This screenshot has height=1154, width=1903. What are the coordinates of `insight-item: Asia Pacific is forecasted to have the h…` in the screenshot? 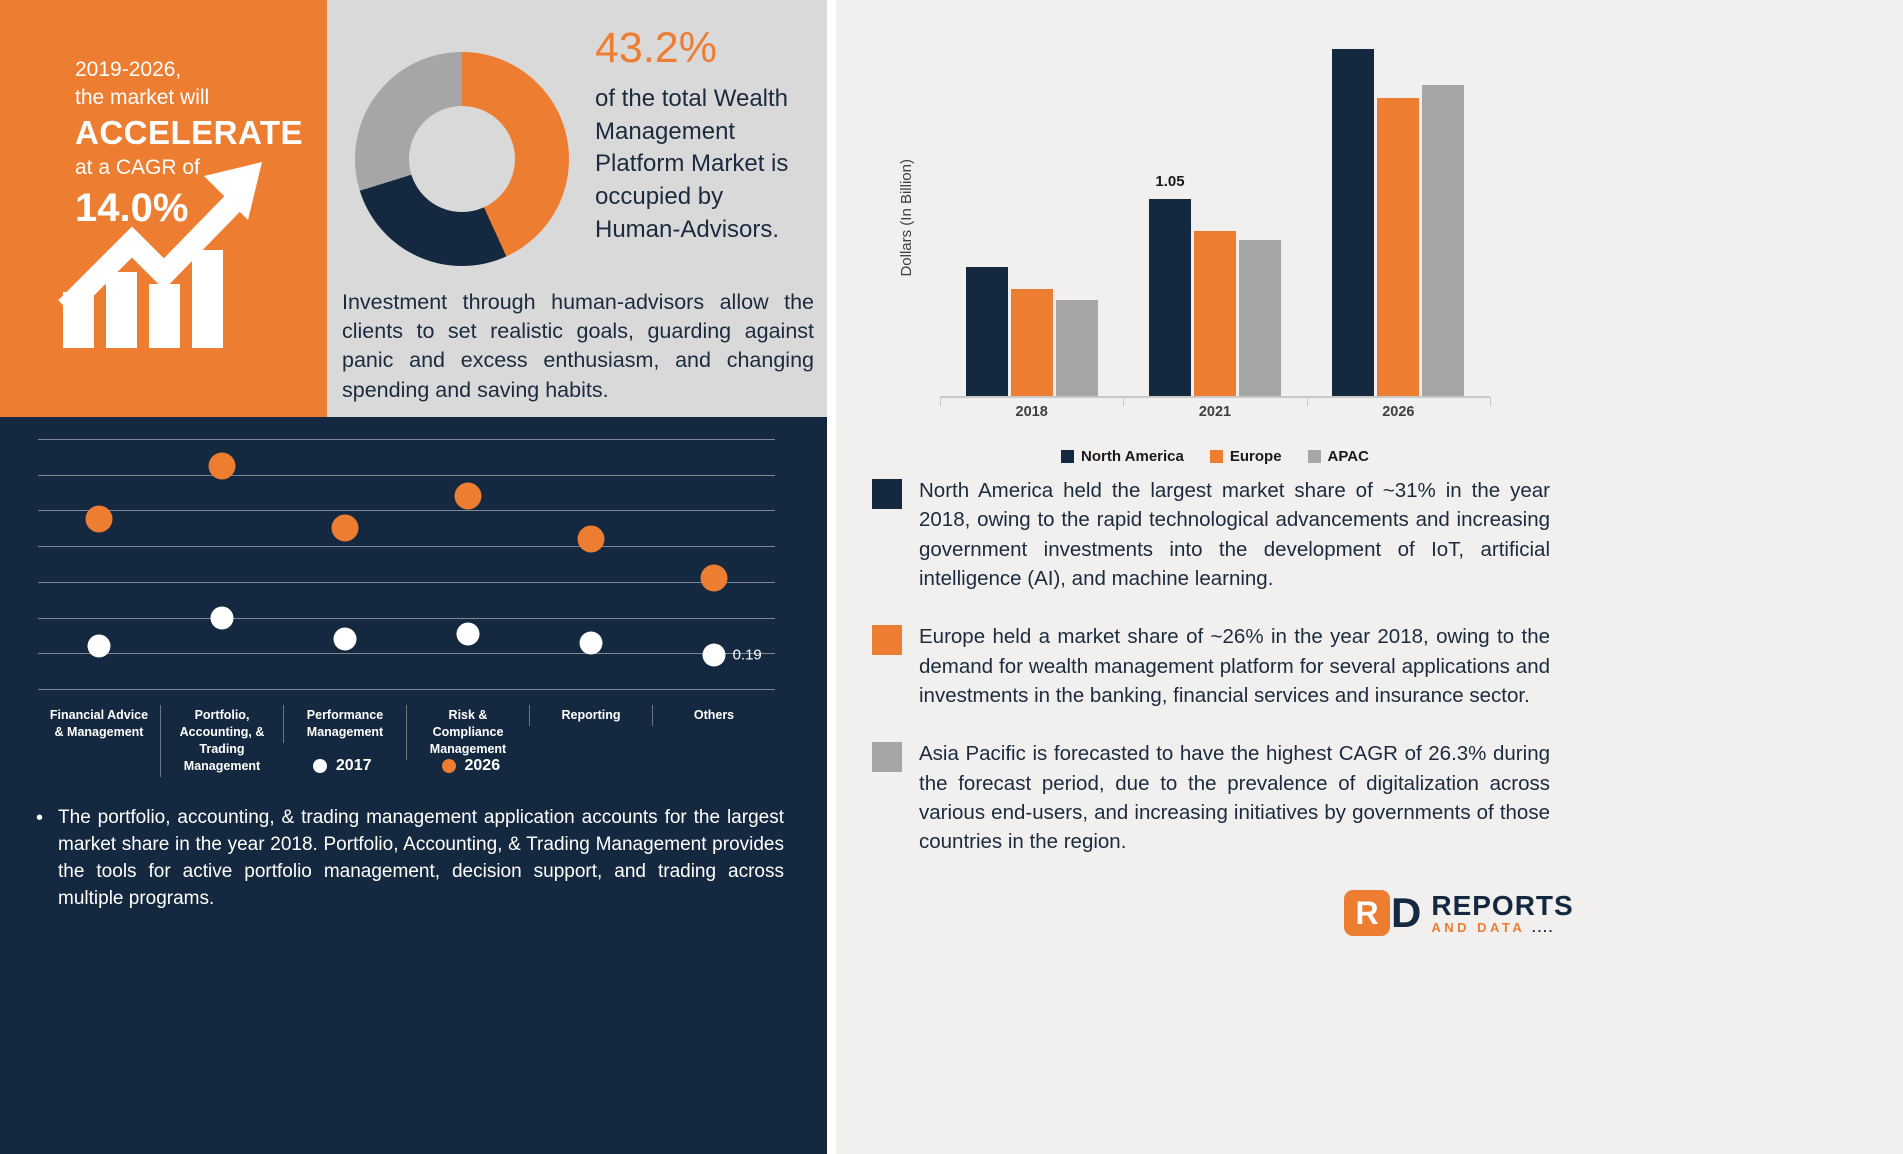 It's located at (1211, 797).